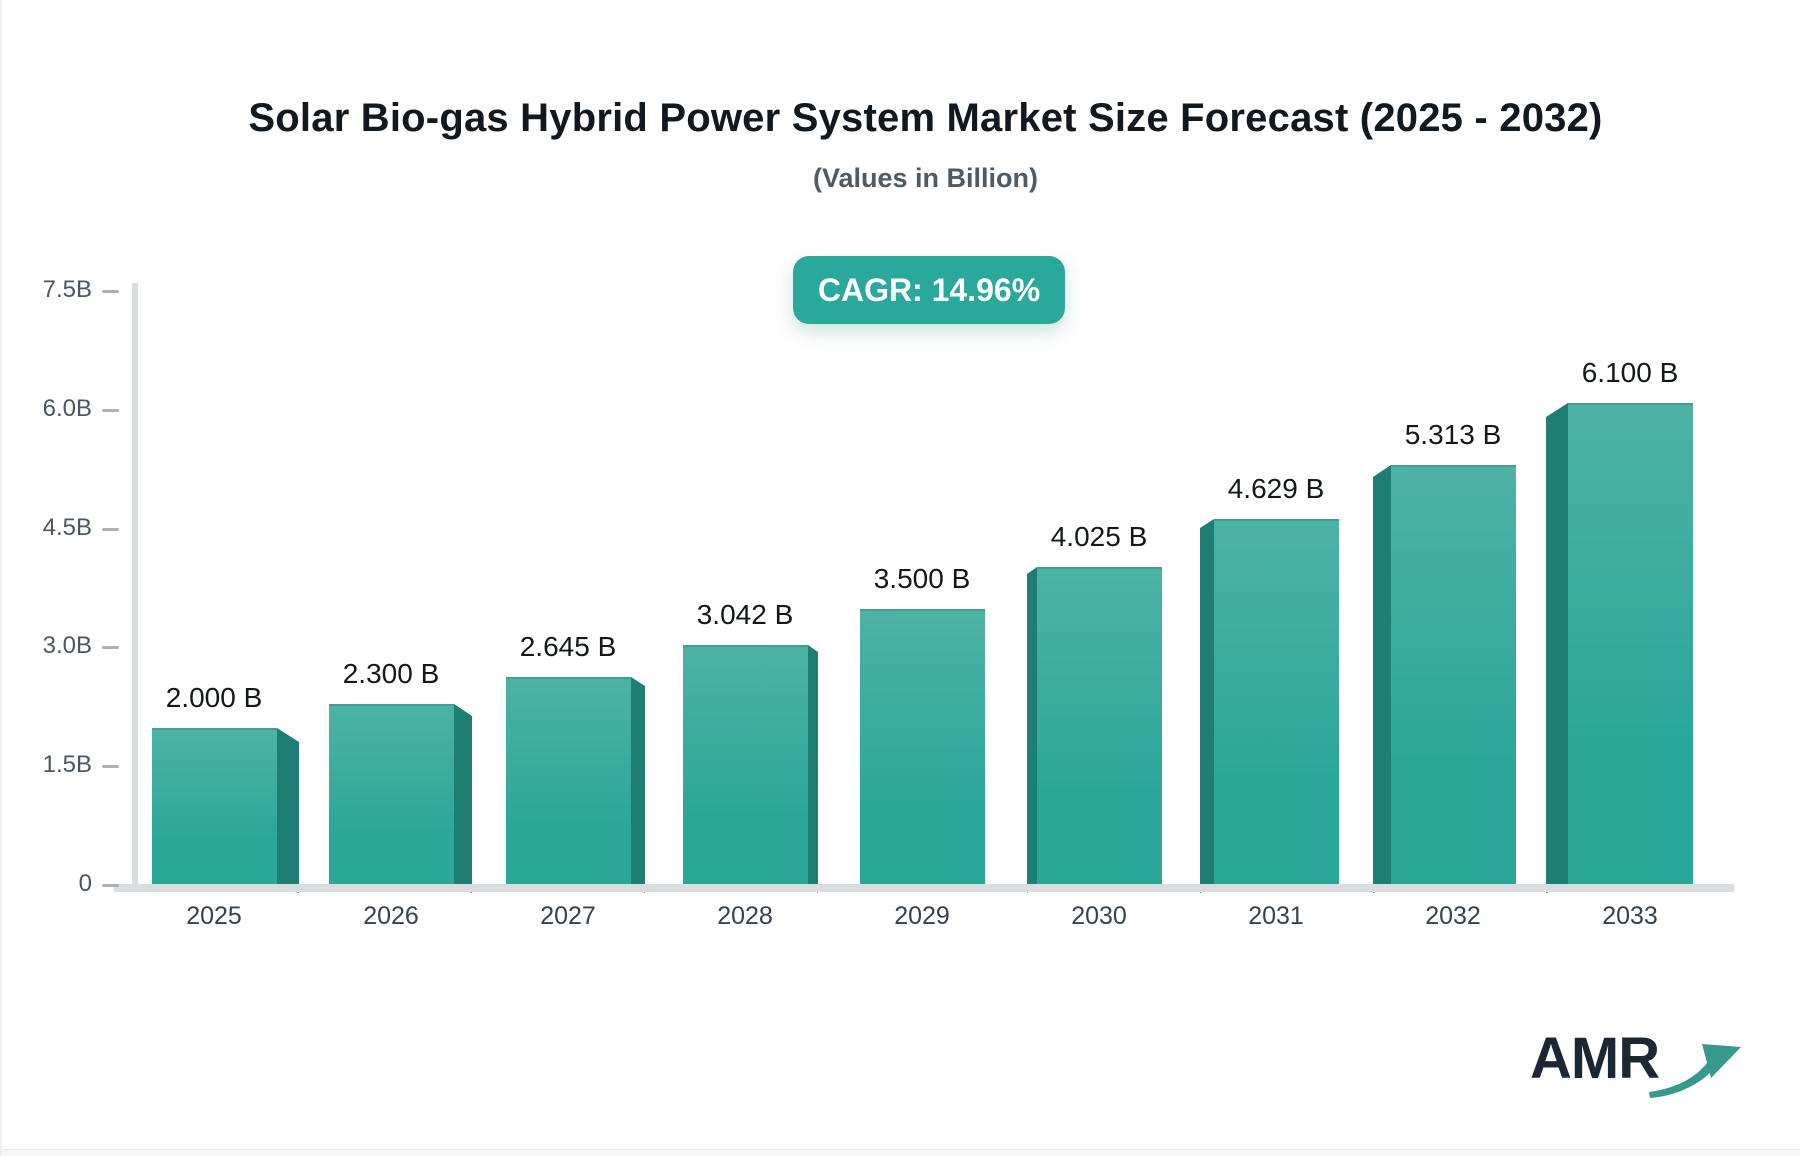 This screenshot has width=1800, height=1156. Describe the element at coordinates (135, 587) in the screenshot. I see `y-axis-line` at that location.